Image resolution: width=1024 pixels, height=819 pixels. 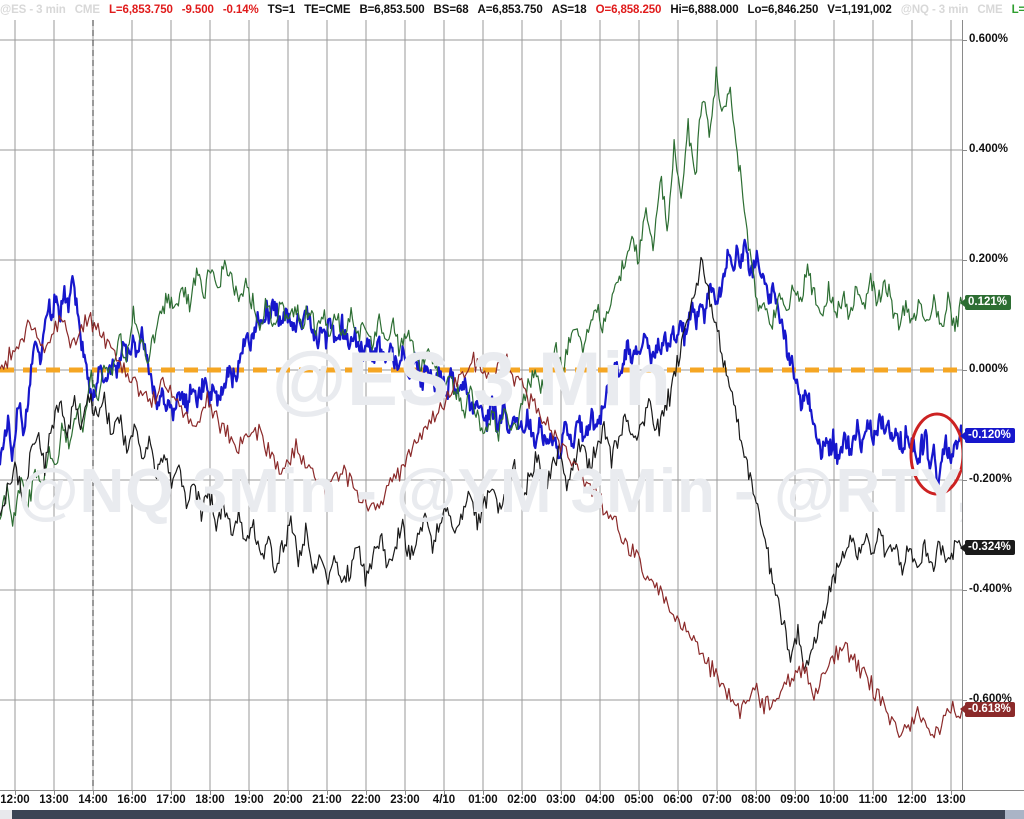 I want to click on time-axis-label: 06:00, so click(x=678, y=800).